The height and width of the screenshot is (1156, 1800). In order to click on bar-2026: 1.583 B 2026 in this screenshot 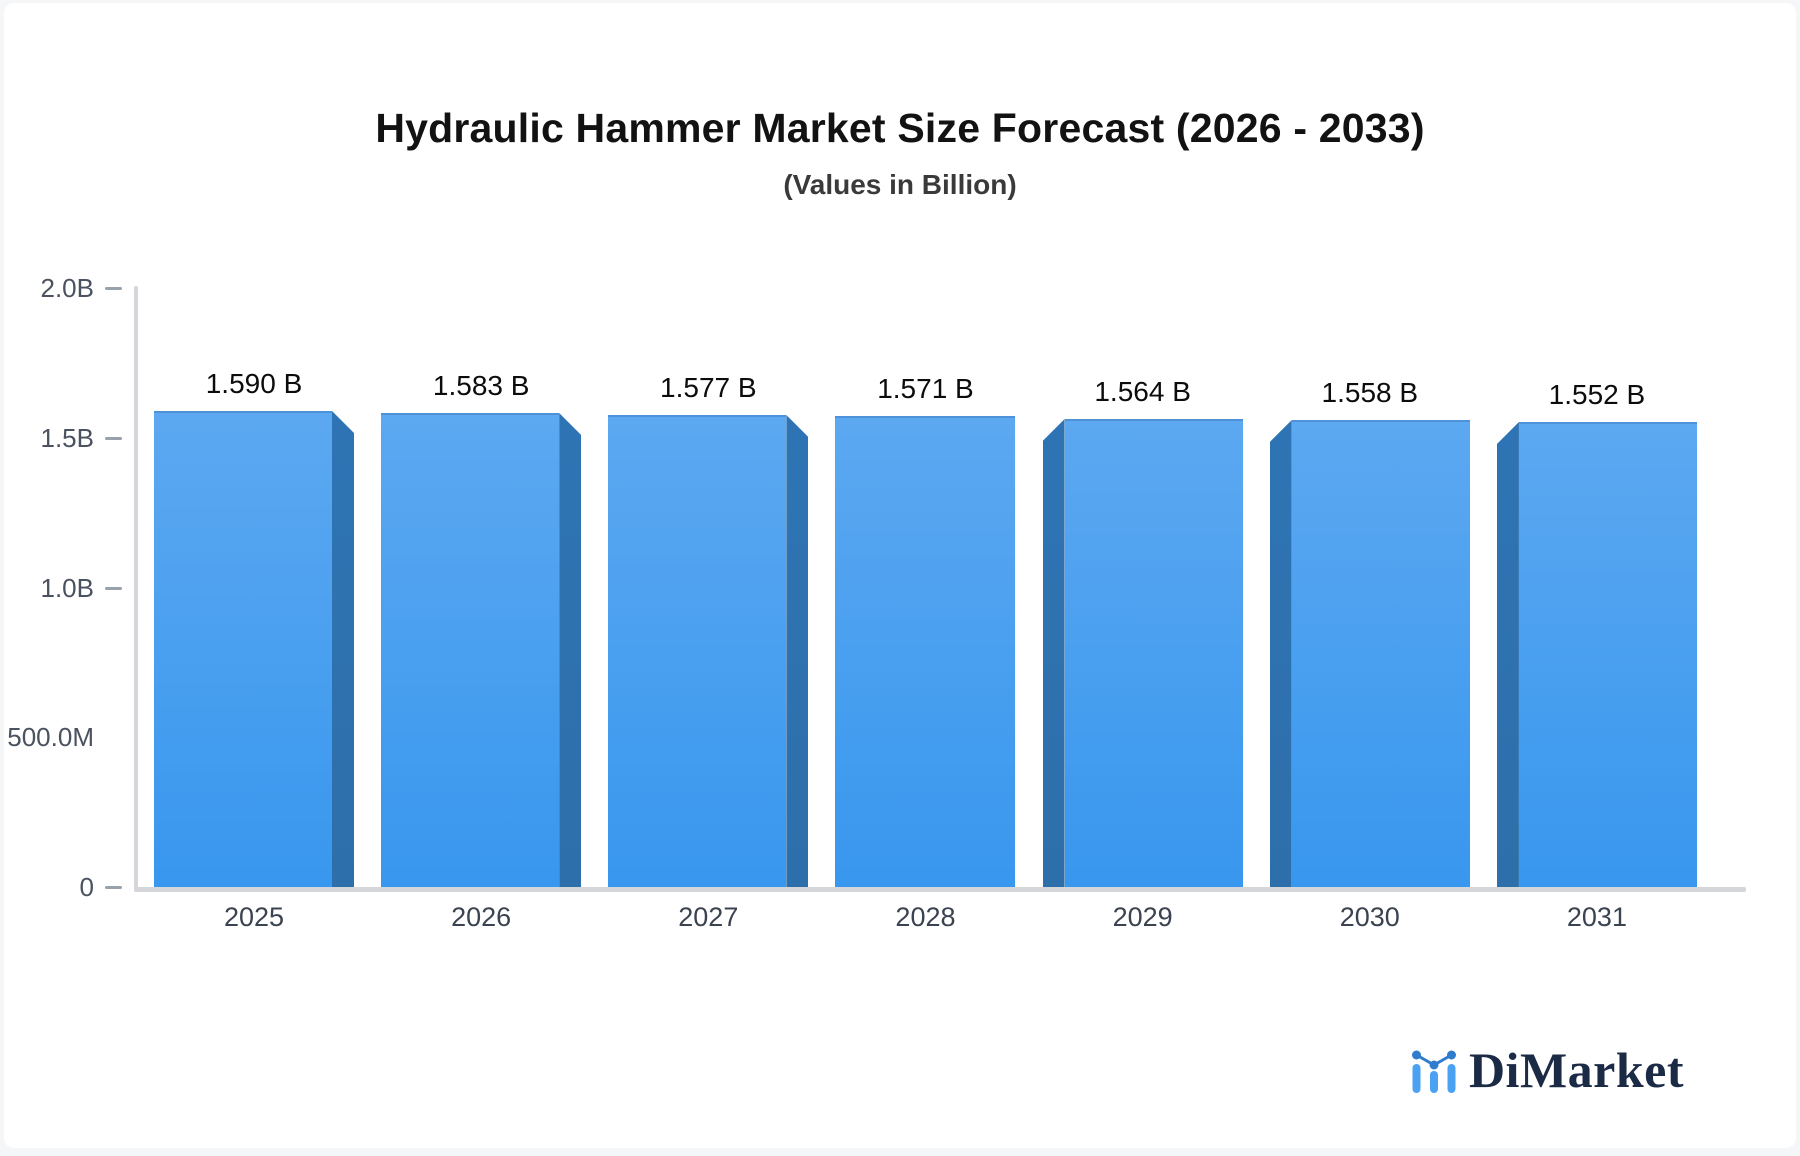, I will do `click(481, 651)`.